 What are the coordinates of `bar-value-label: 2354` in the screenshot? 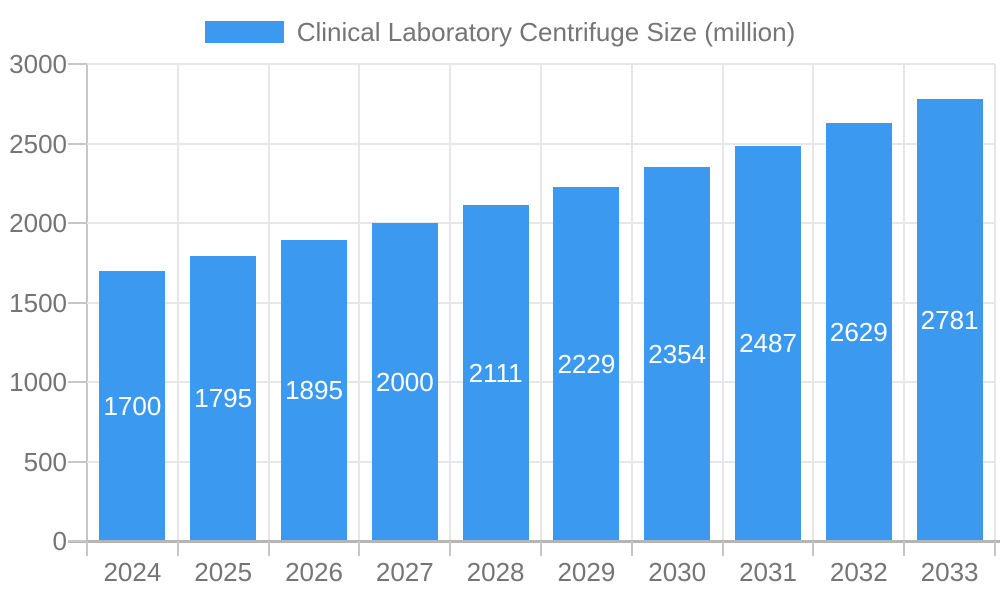 It's located at (677, 353).